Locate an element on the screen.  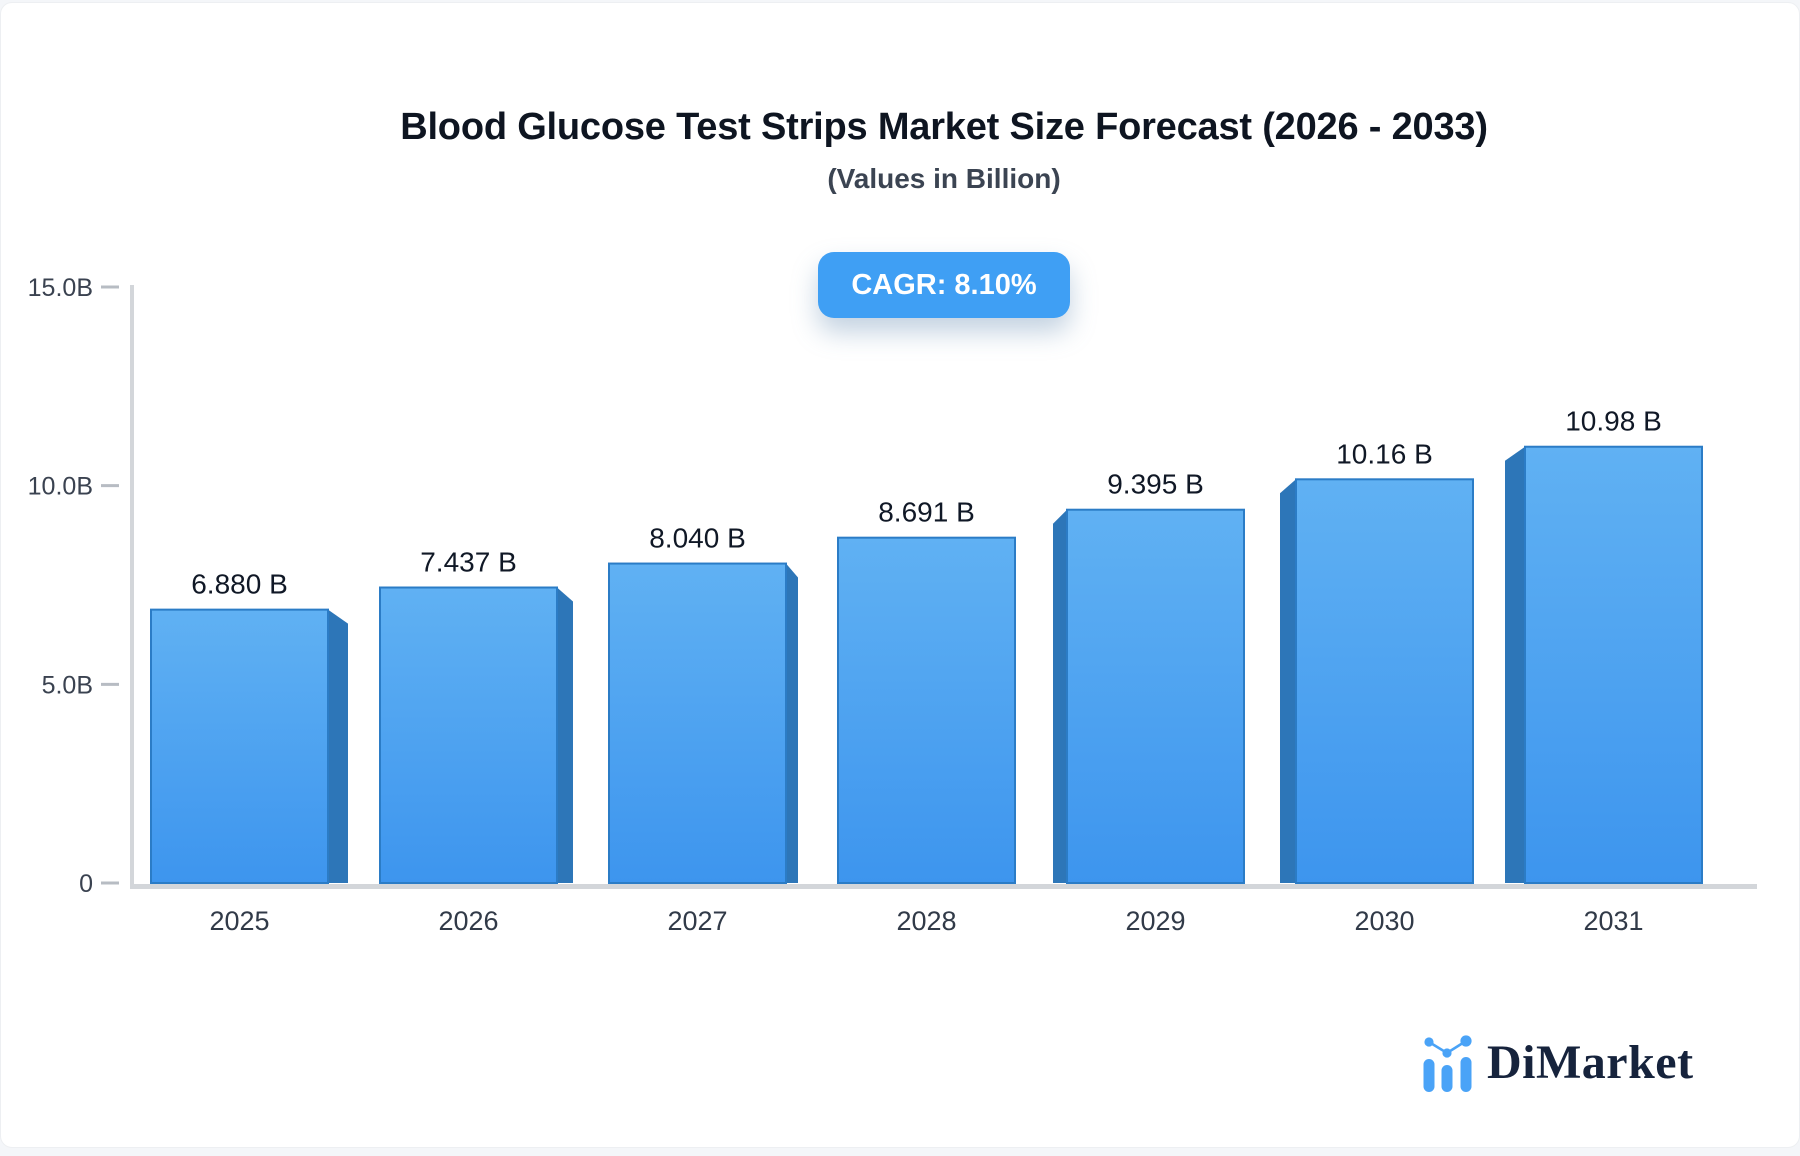
x-axis-label: 2027 is located at coordinates (697, 921).